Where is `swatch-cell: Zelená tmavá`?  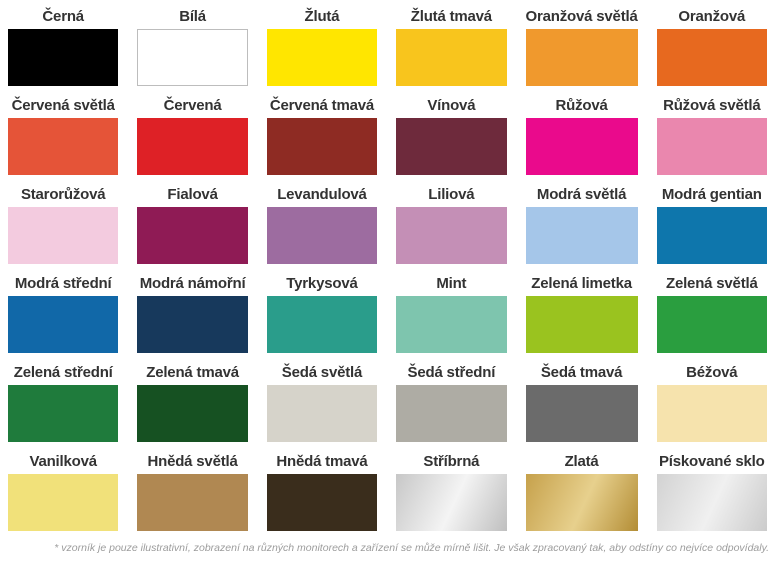 swatch-cell: Zelená tmavá is located at coordinates (192, 401).